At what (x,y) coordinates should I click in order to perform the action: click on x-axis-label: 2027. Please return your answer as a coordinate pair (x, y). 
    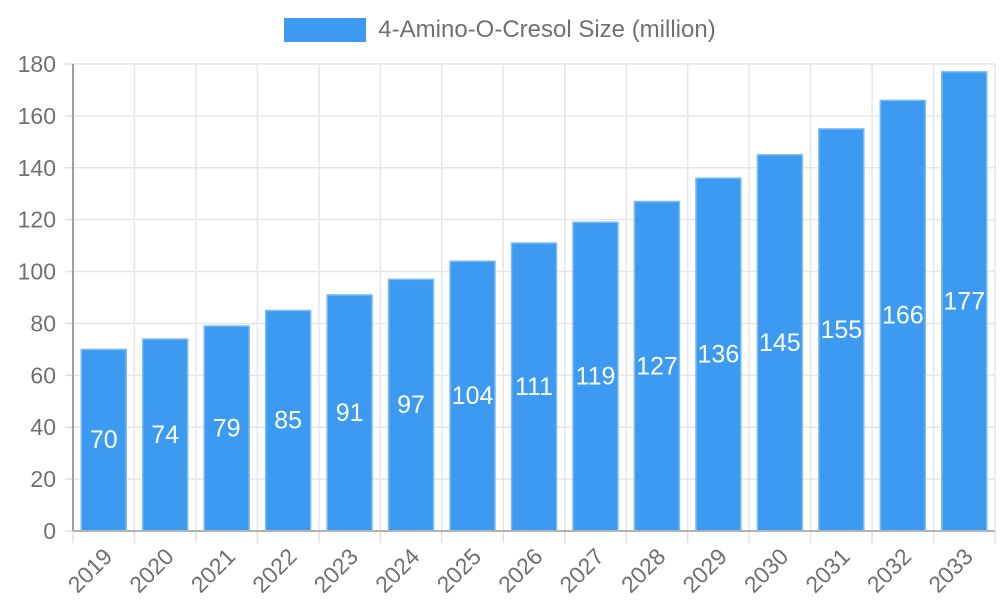
    Looking at the image, I should click on (581, 570).